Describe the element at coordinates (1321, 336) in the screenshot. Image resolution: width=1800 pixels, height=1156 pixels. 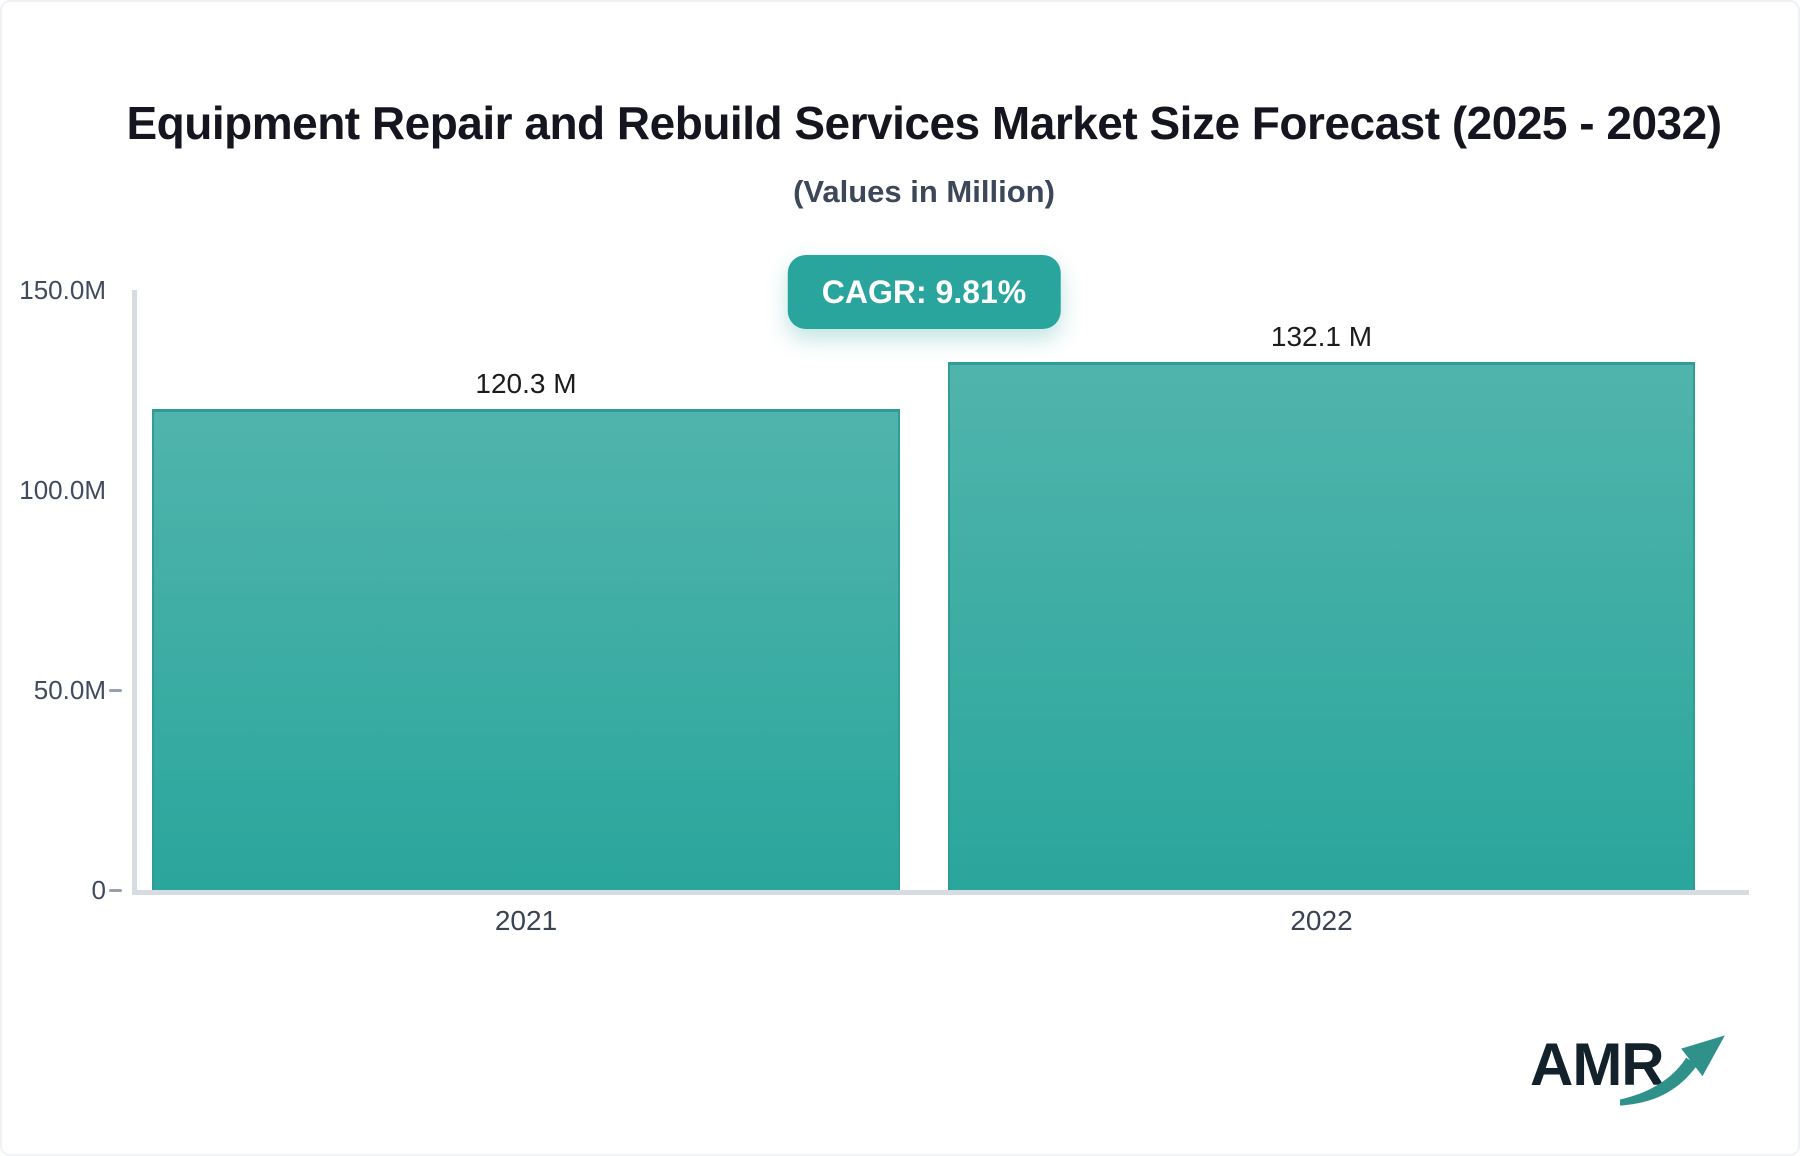
I see `bar-value-label: 132.1 M` at that location.